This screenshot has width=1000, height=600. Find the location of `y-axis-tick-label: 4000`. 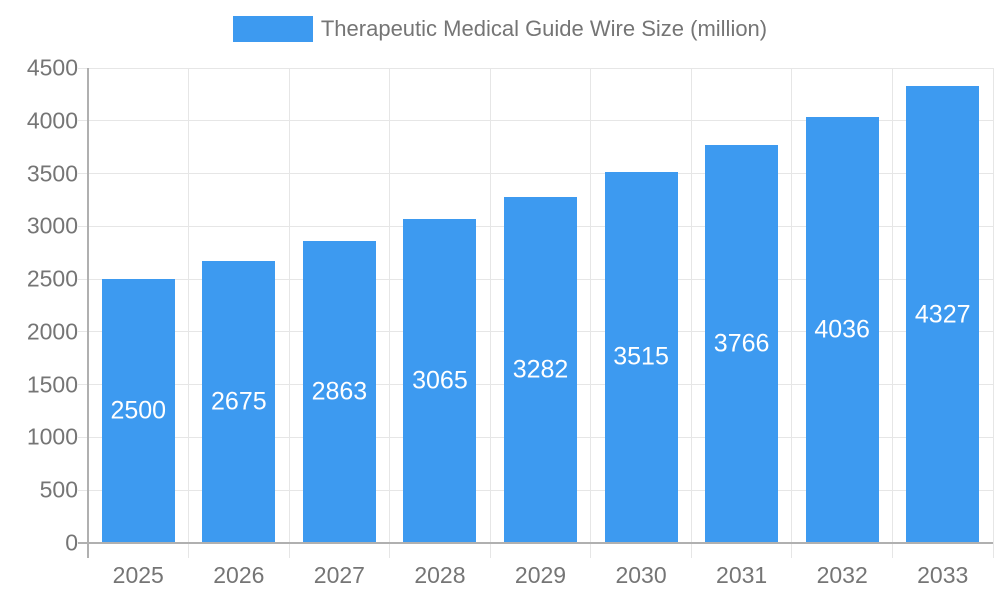

y-axis-tick-label: 4000 is located at coordinates (52, 120).